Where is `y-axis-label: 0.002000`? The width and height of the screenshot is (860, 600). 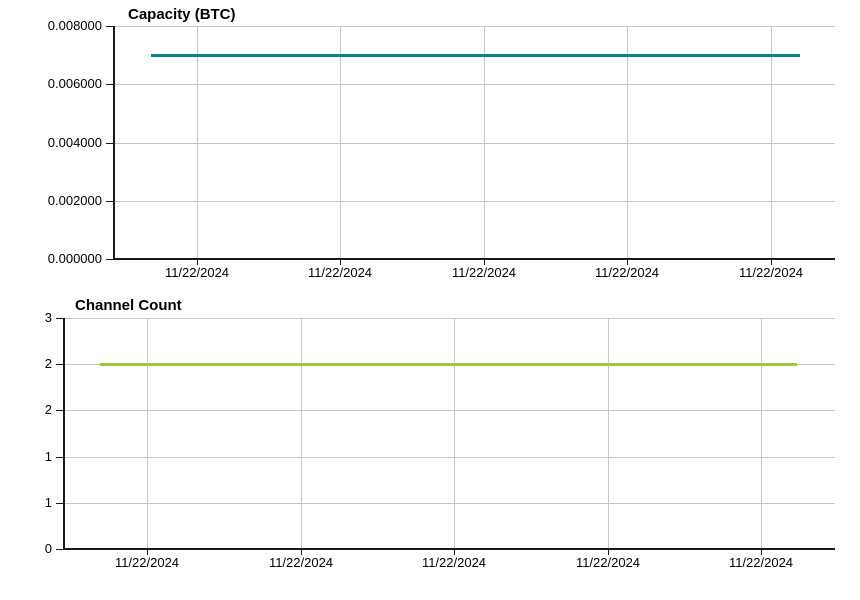
y-axis-label: 0.002000 is located at coordinates (74, 200).